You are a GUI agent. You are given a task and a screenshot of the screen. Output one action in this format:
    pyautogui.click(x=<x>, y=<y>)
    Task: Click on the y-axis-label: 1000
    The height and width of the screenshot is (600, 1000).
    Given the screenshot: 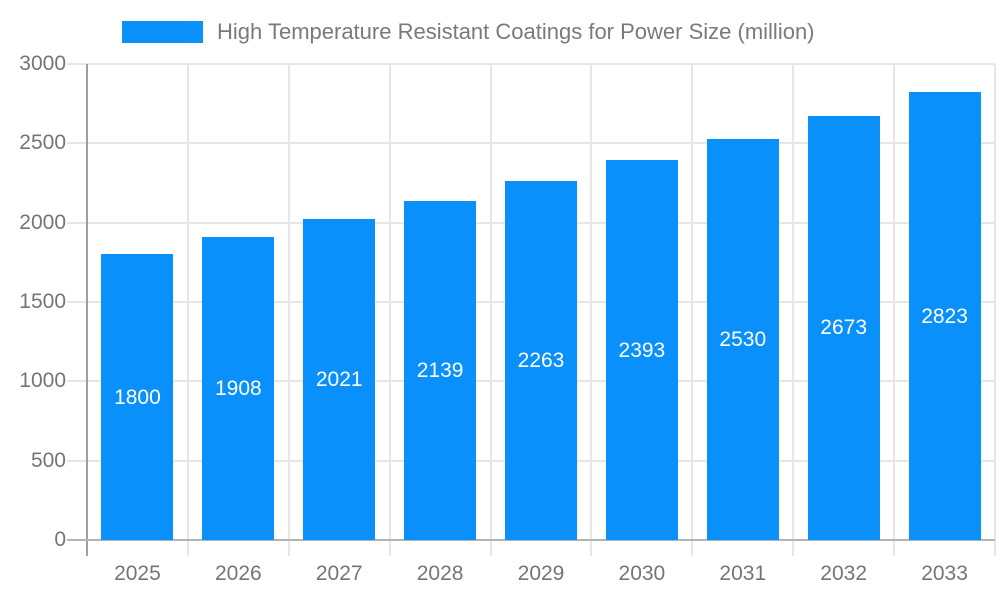 What is the action you would take?
    pyautogui.click(x=42, y=381)
    